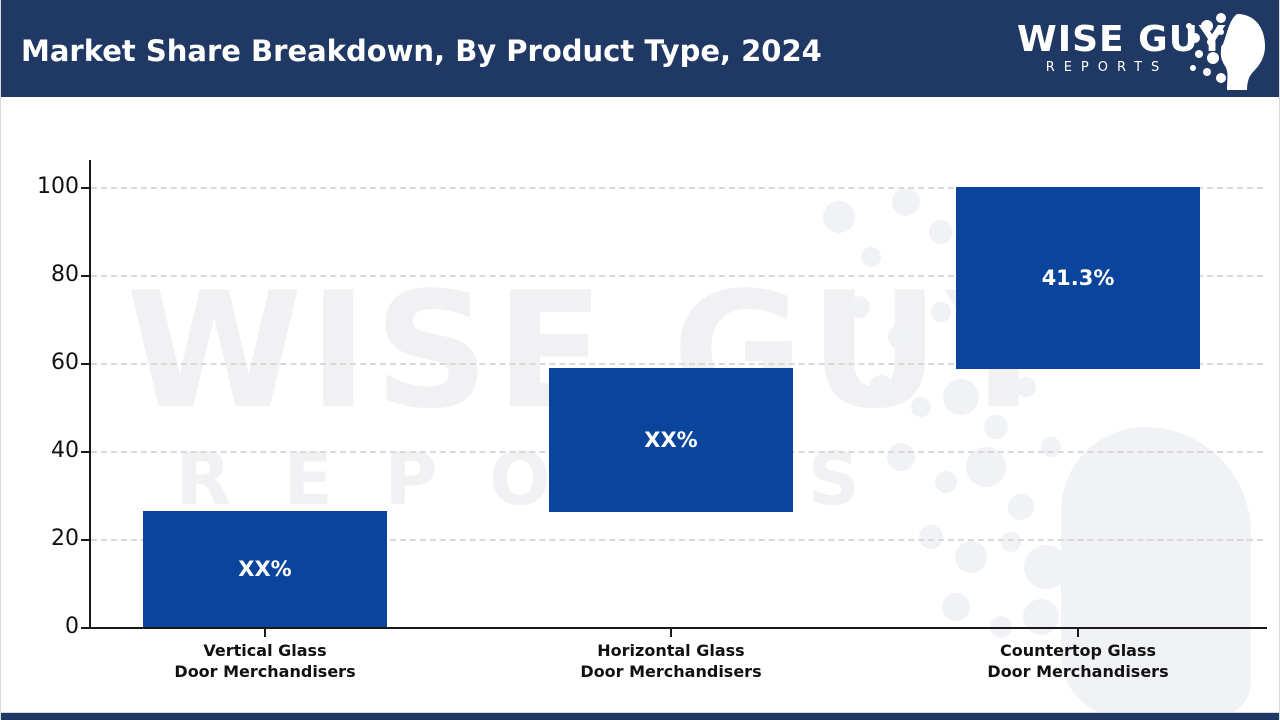 The width and height of the screenshot is (1280, 720). I want to click on logo-text: WISE GUY REPORTS, so click(1122, 47).